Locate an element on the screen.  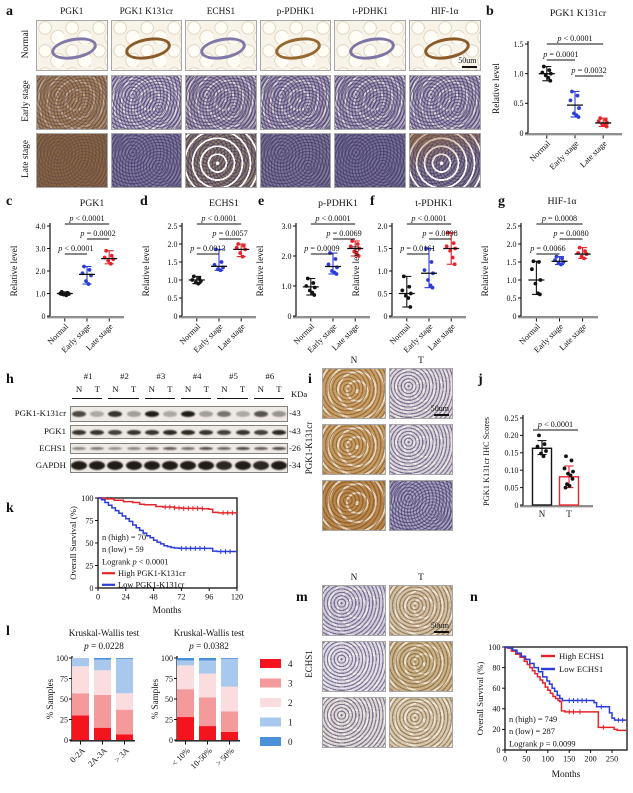
nt-column-header: N is located at coordinates (354, 361).